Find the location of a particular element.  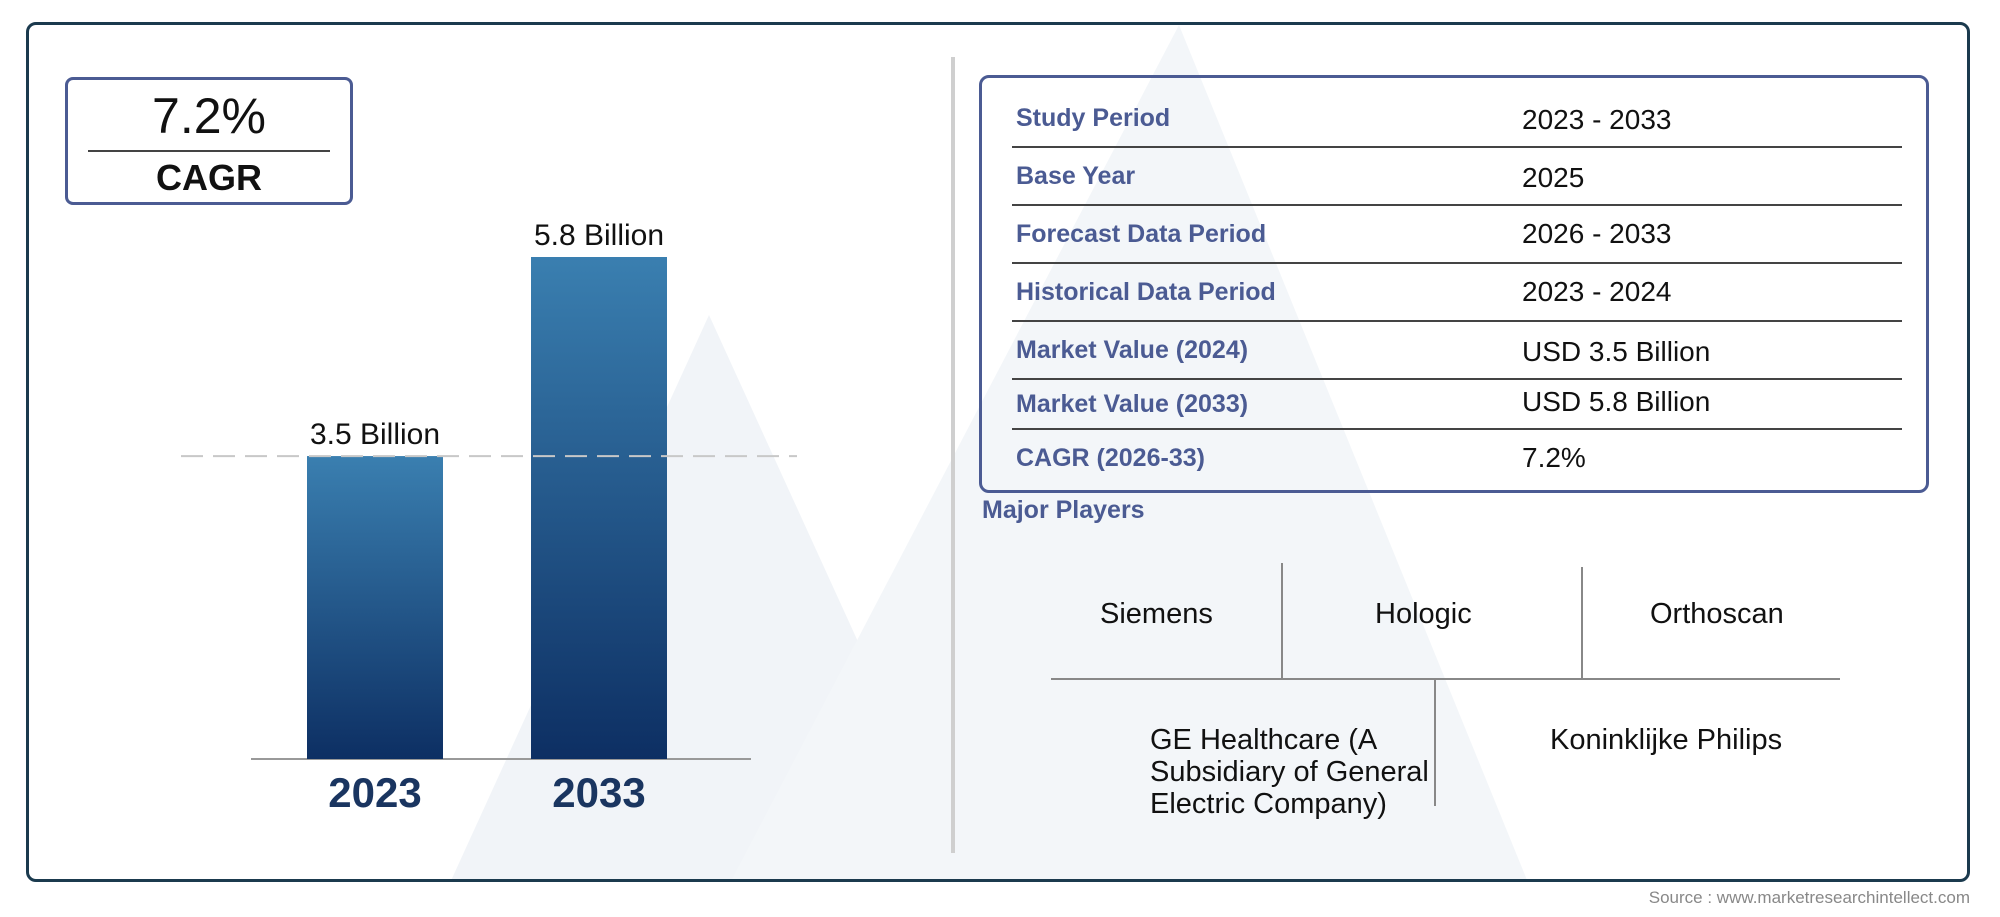

vertical-divider is located at coordinates (953, 455).